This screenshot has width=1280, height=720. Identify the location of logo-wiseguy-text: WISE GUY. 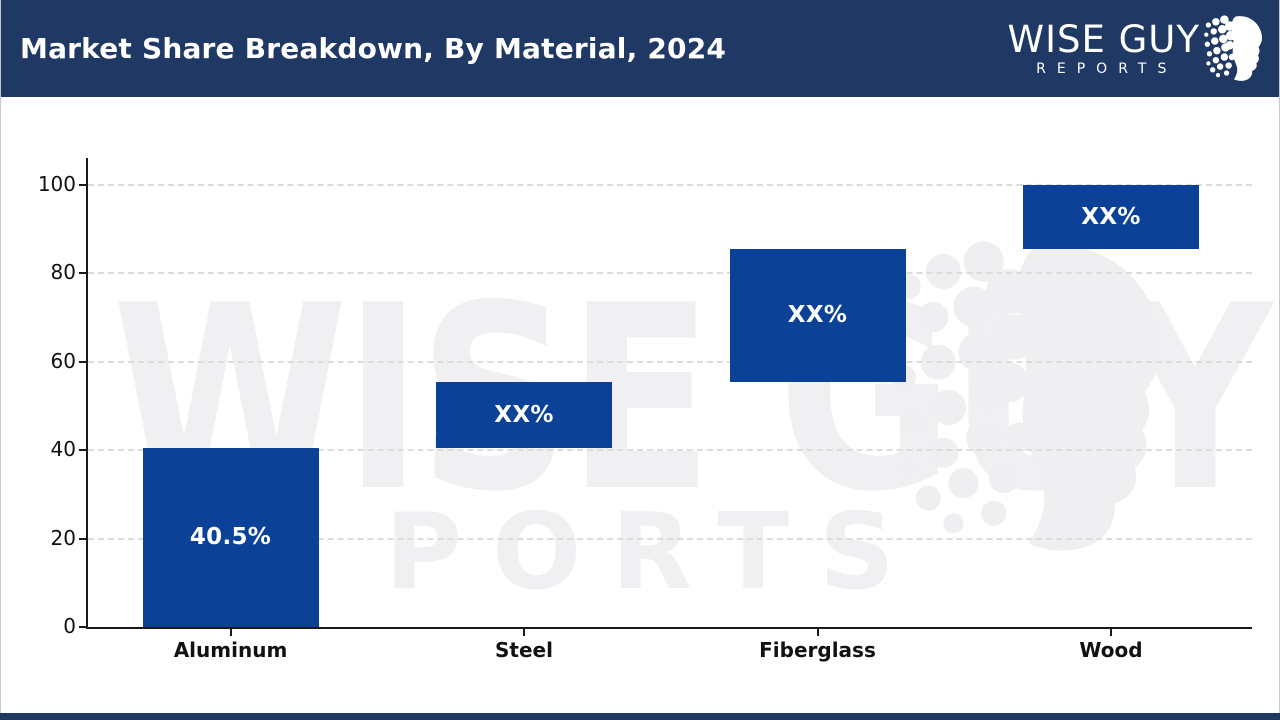
(1103, 39).